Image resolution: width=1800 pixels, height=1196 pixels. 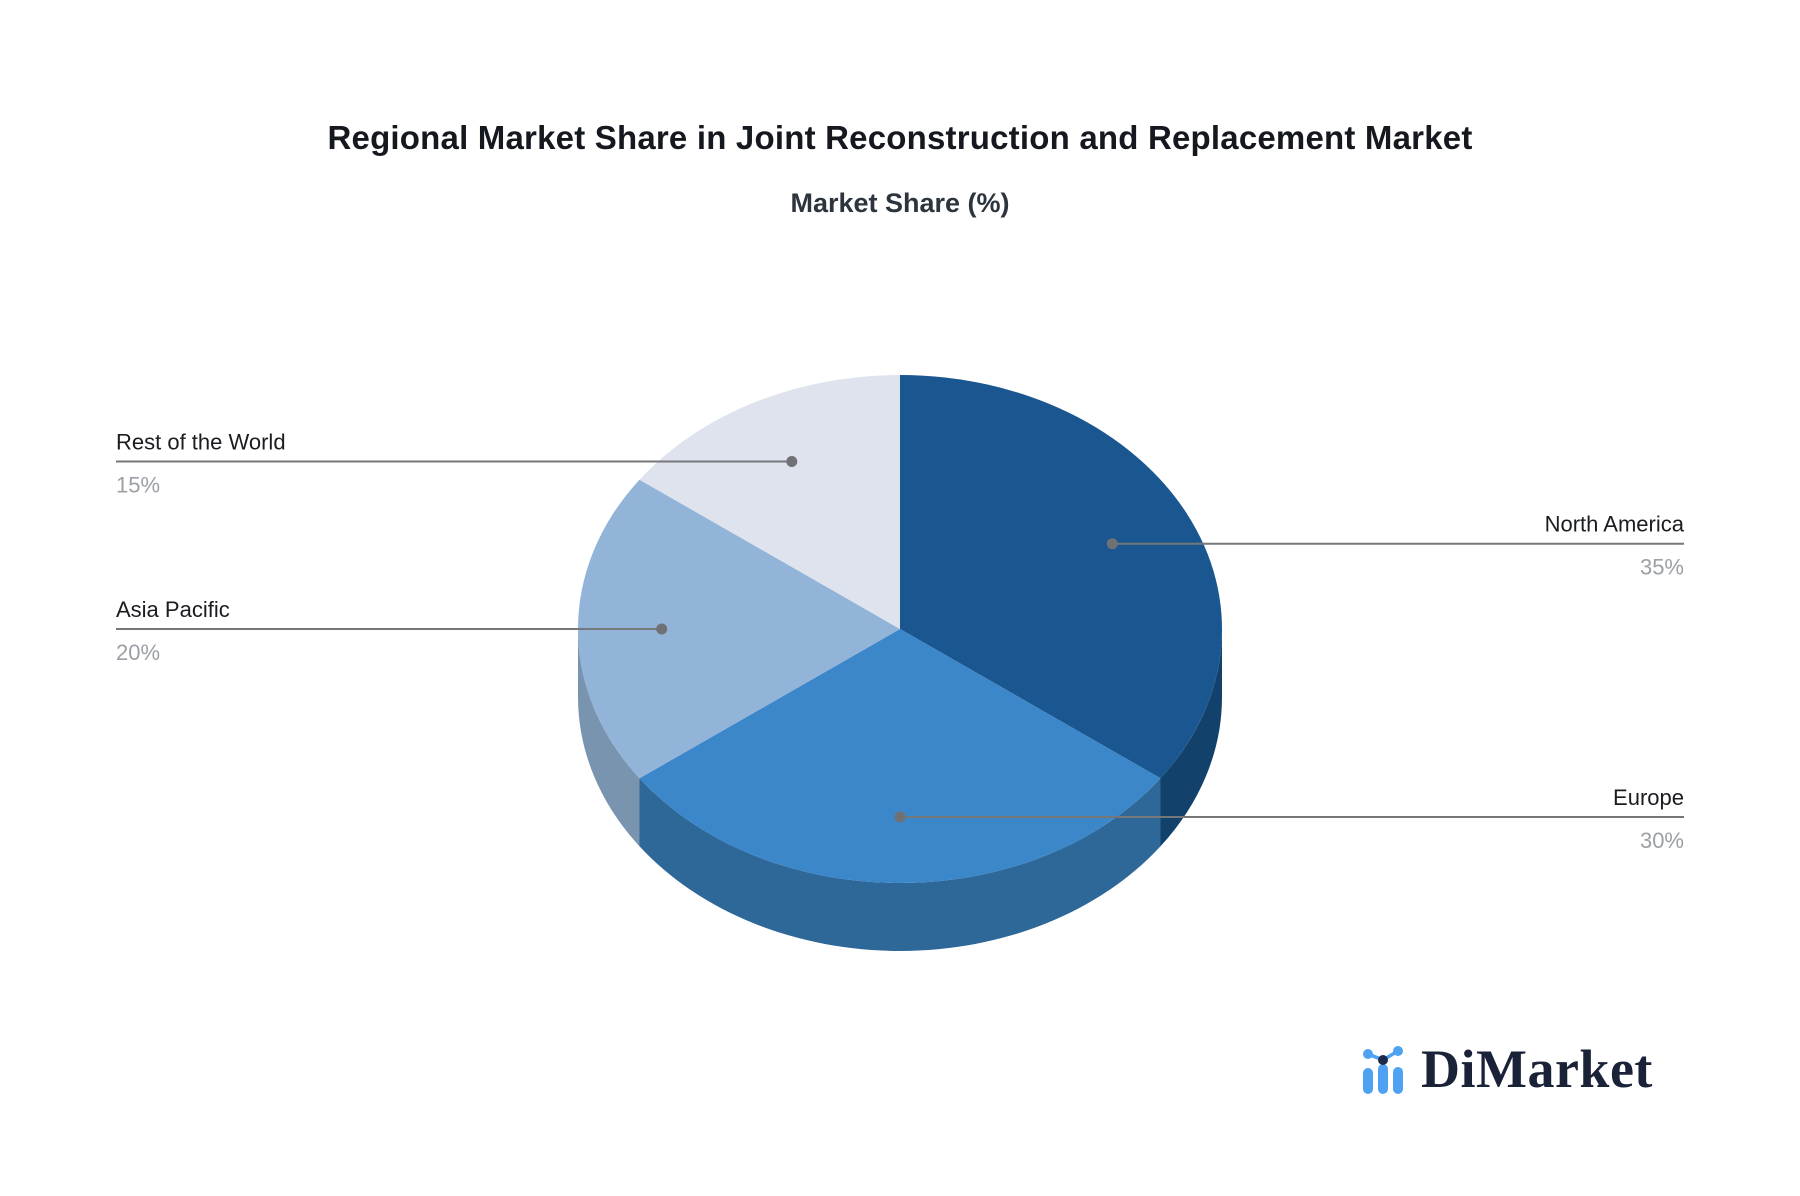 What do you see at coordinates (662, 629) in the screenshot?
I see `leader-dot-asia-pacific` at bounding box center [662, 629].